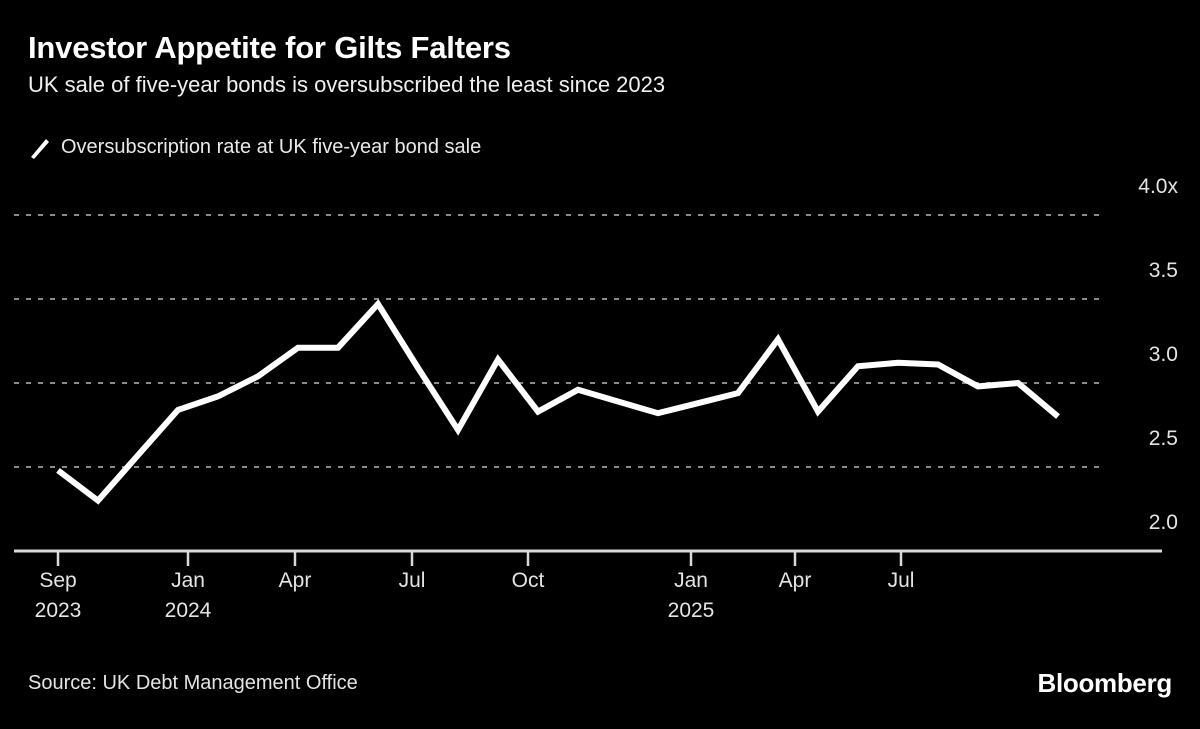  I want to click on x-tick-year: 2023, so click(58, 610).